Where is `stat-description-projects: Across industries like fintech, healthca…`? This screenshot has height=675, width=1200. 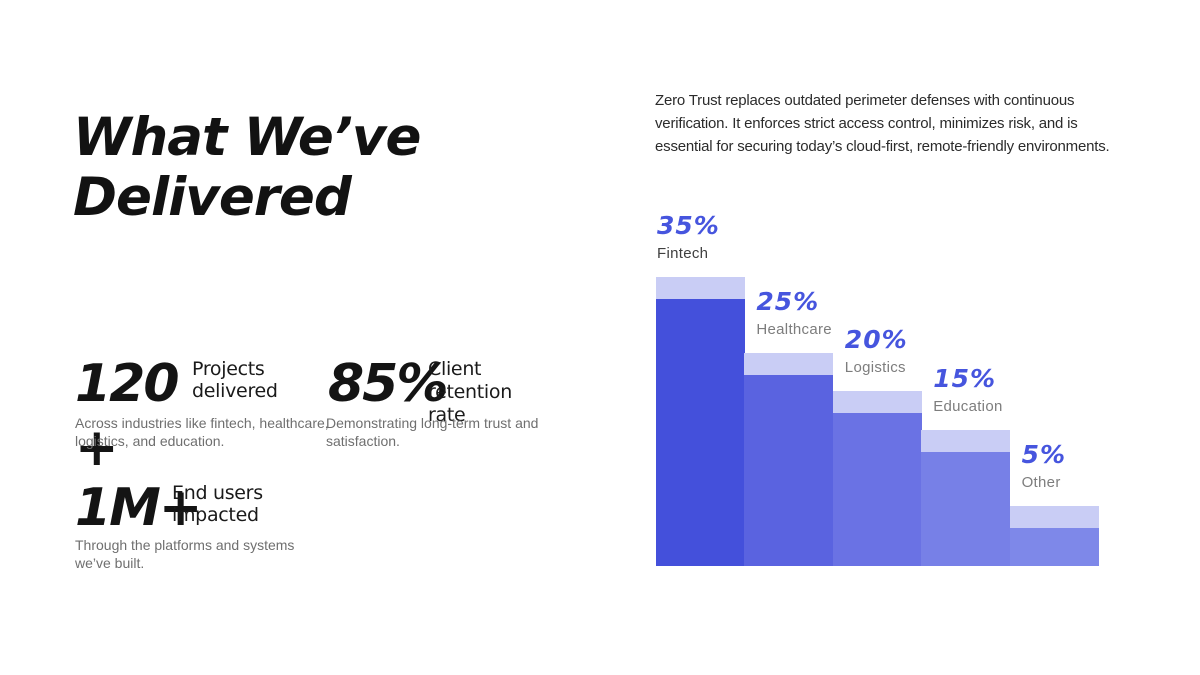 stat-description-projects: Across industries like fintech, healthca… is located at coordinates (202, 432).